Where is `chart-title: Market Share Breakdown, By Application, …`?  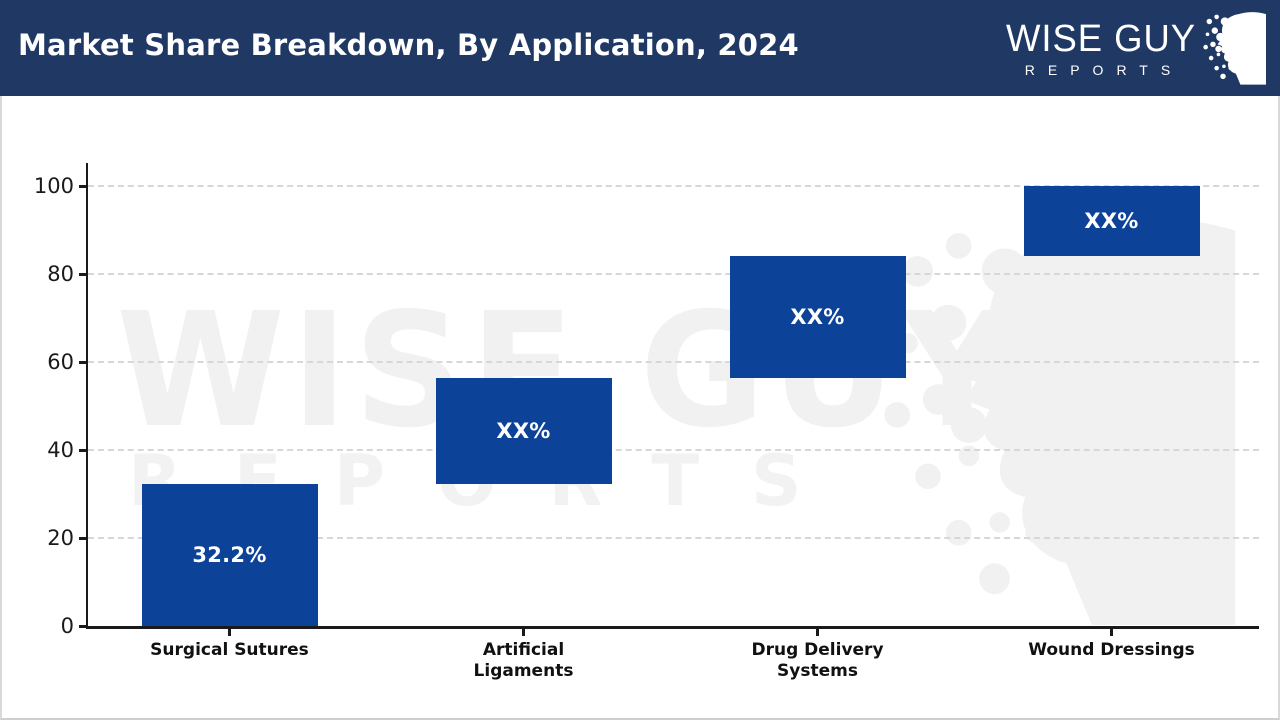 chart-title: Market Share Breakdown, By Application, … is located at coordinates (408, 45).